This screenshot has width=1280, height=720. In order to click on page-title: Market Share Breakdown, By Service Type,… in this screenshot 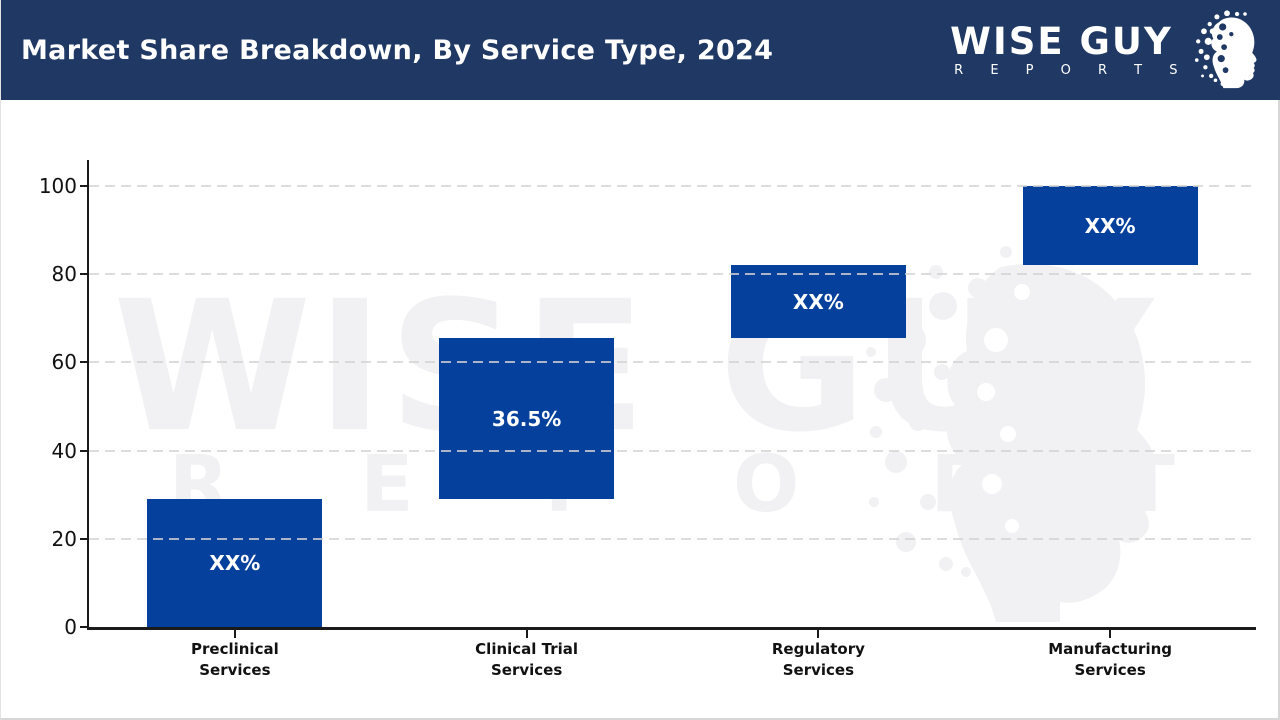, I will do `click(397, 50)`.